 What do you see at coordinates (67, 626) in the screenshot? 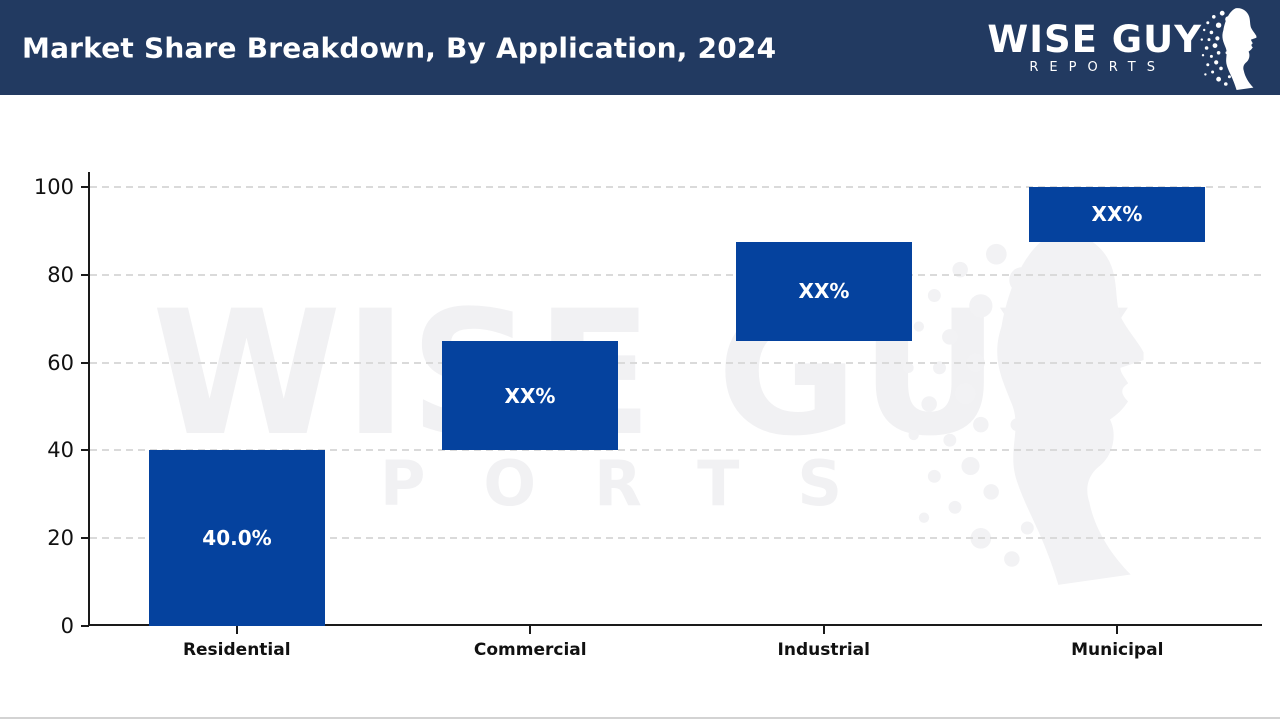
I see `y-tick-label-0: 0` at bounding box center [67, 626].